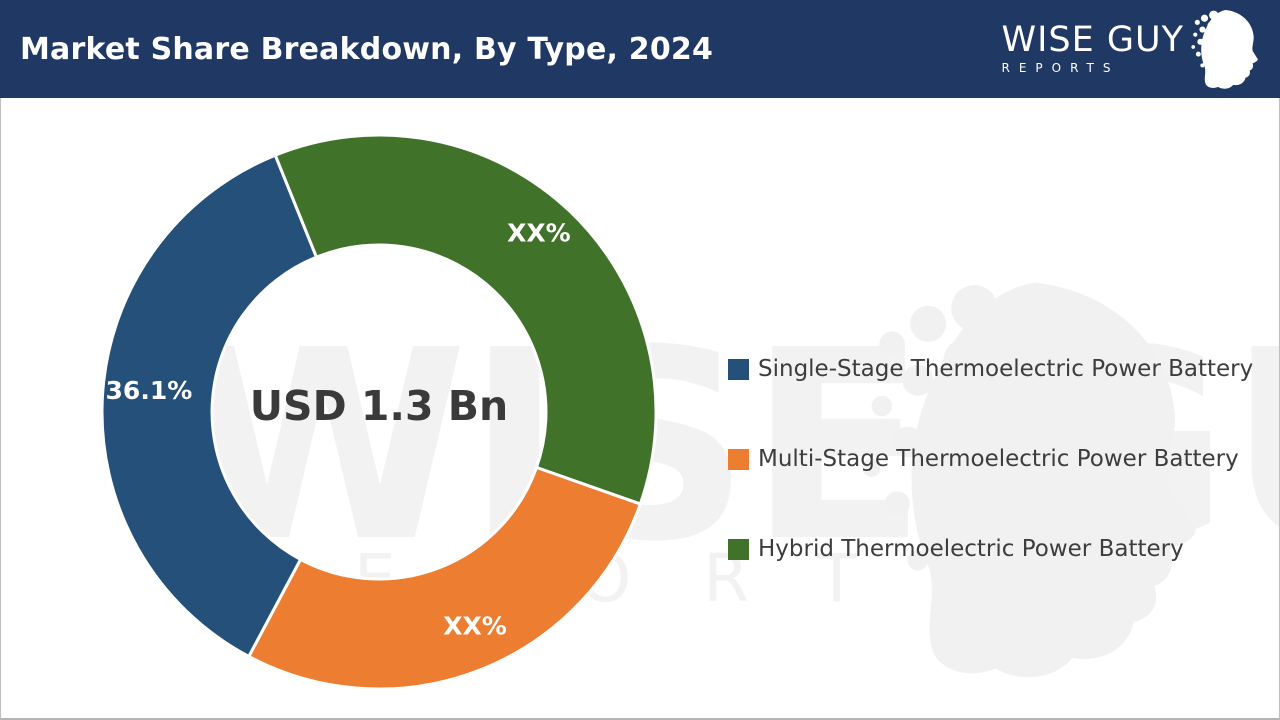  What do you see at coordinates (1029, 480) in the screenshot?
I see `watermark-face-dots` at bounding box center [1029, 480].